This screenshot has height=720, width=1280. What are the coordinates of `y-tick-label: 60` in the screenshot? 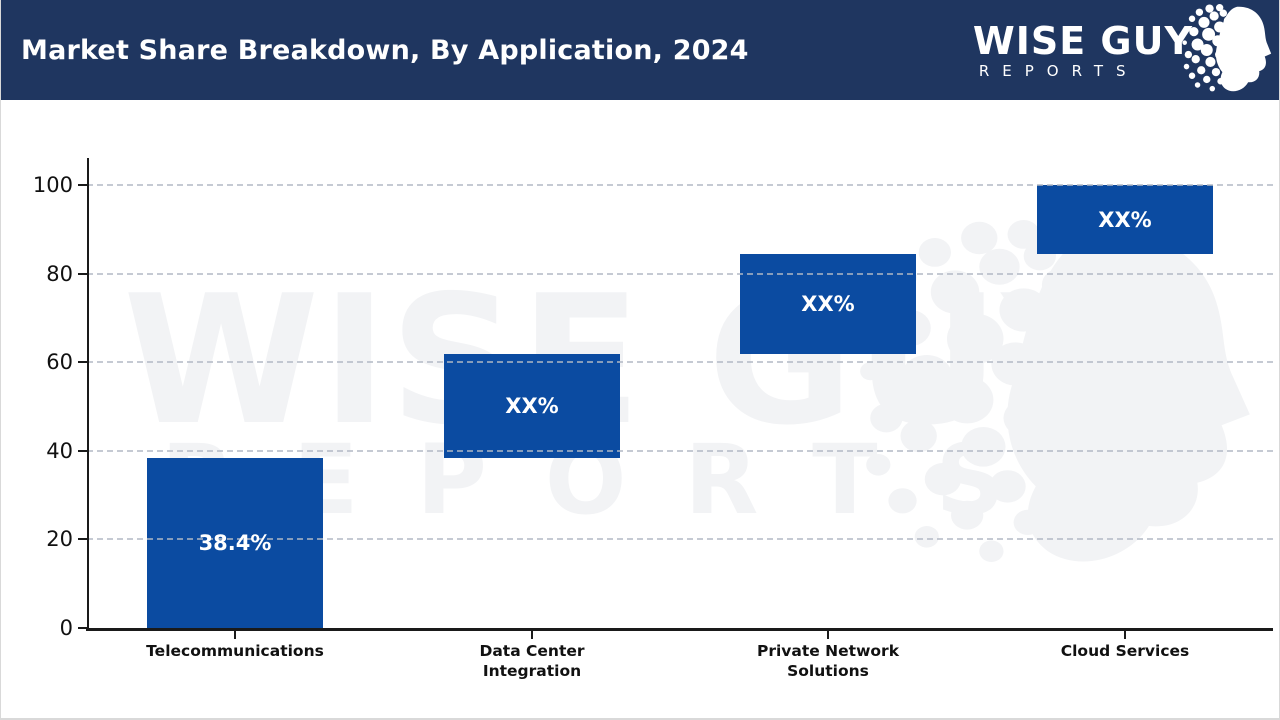 It's located at (59, 362).